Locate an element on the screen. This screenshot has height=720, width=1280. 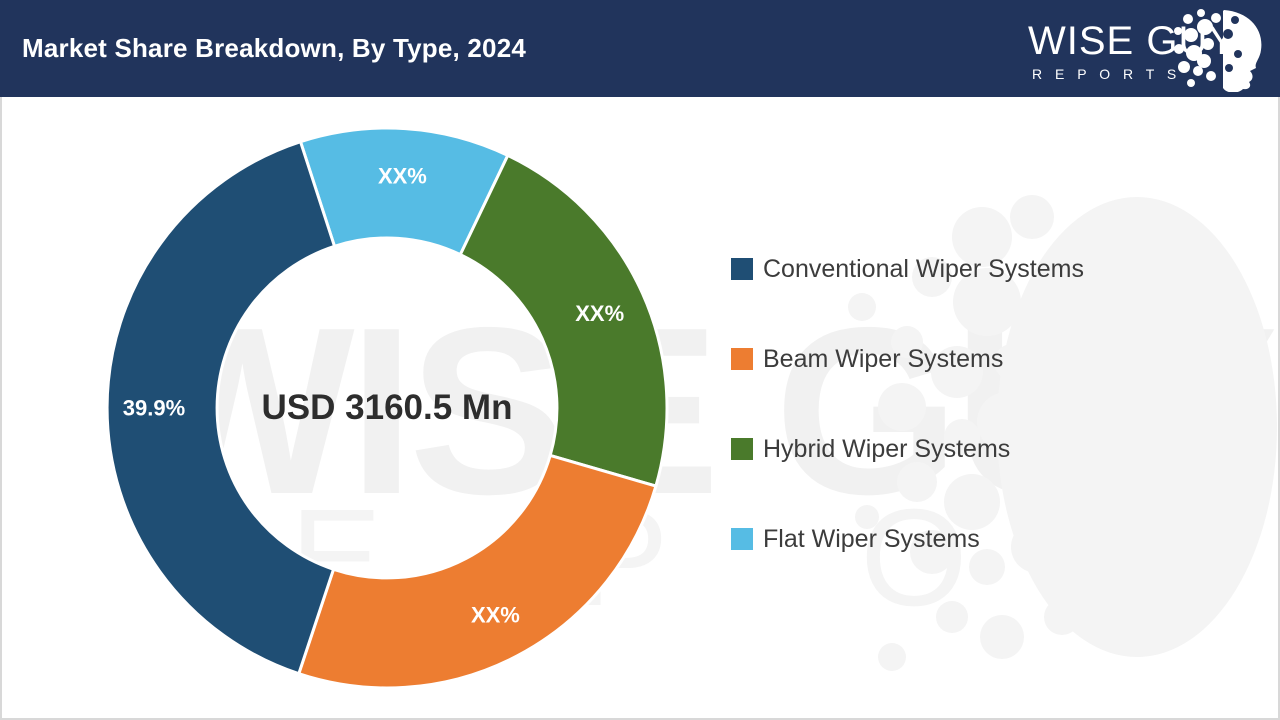
slice-label-beam-wiper-systems: XX% is located at coordinates (495, 614).